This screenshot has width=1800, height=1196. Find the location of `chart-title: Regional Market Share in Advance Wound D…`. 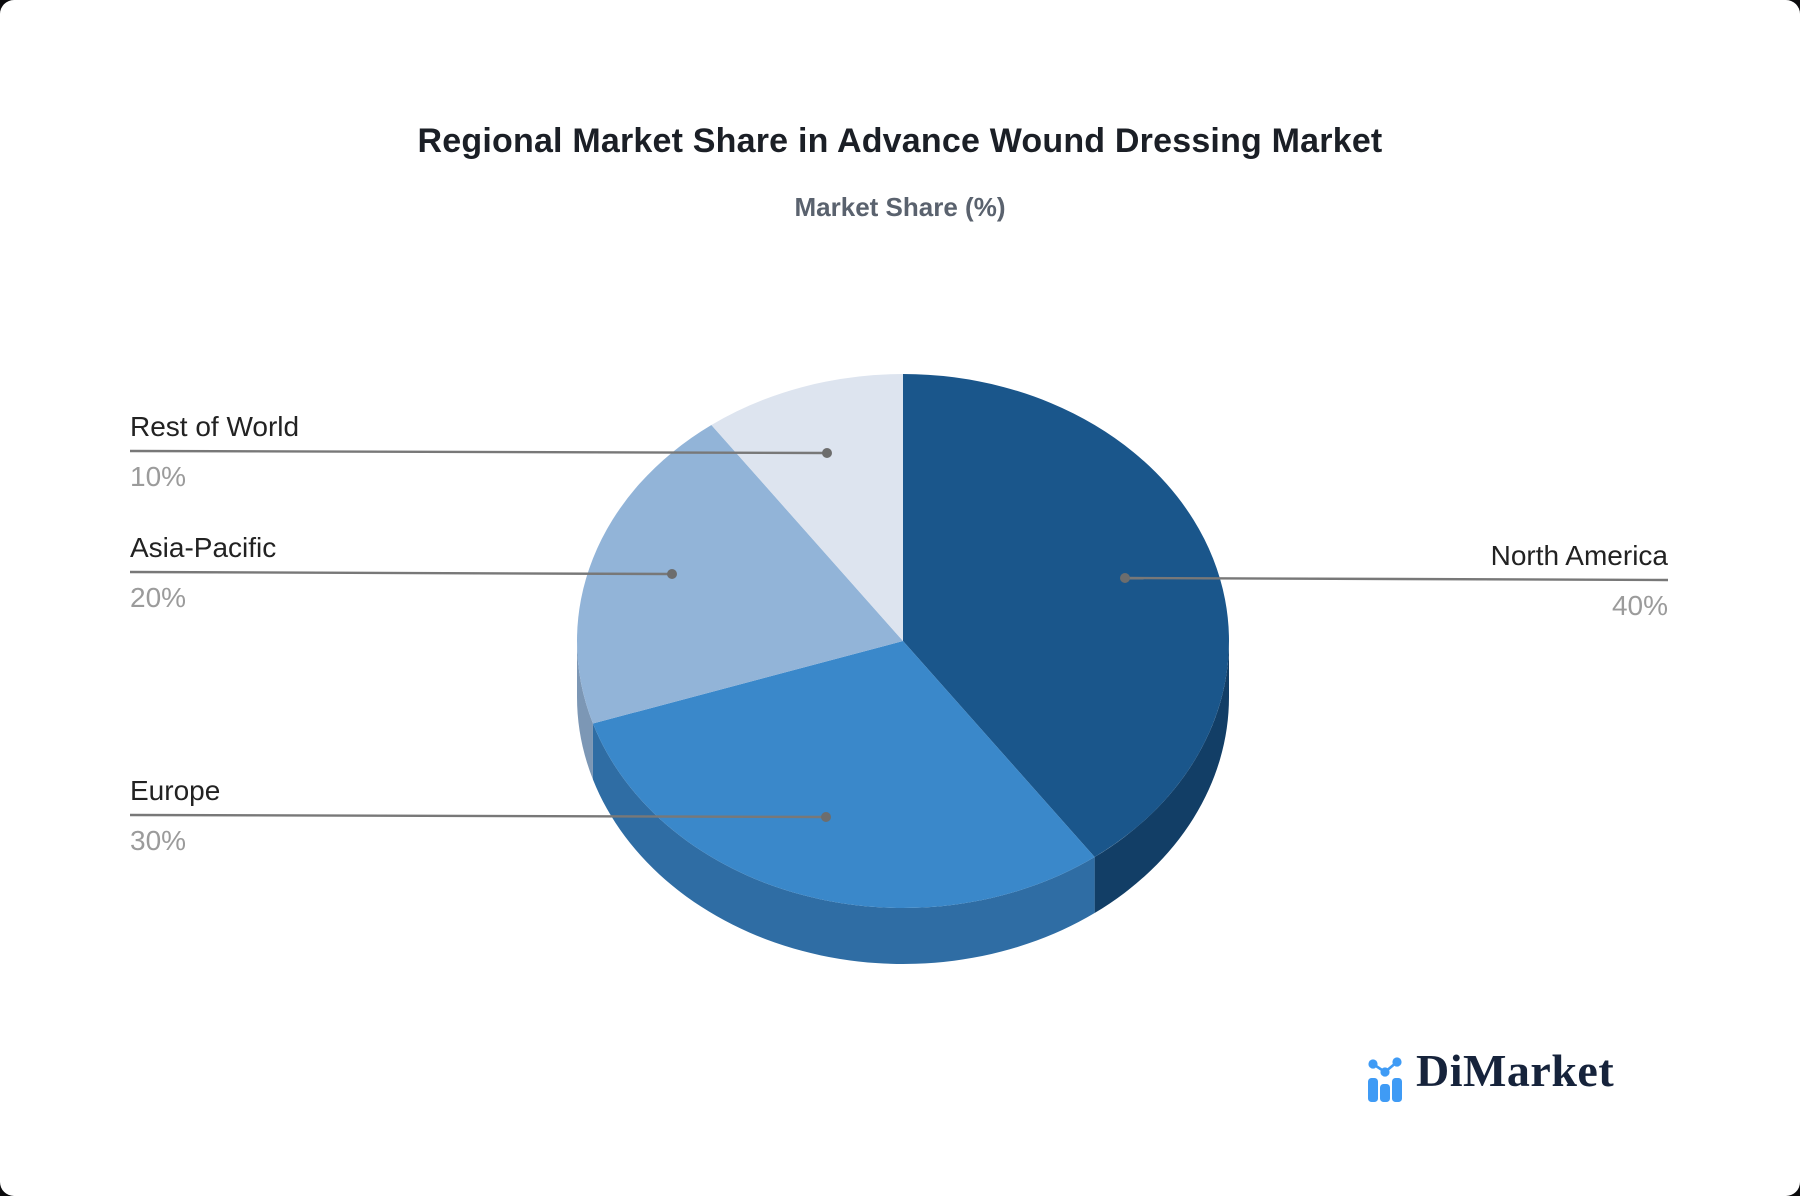

chart-title: Regional Market Share in Advance Wound D… is located at coordinates (900, 141).